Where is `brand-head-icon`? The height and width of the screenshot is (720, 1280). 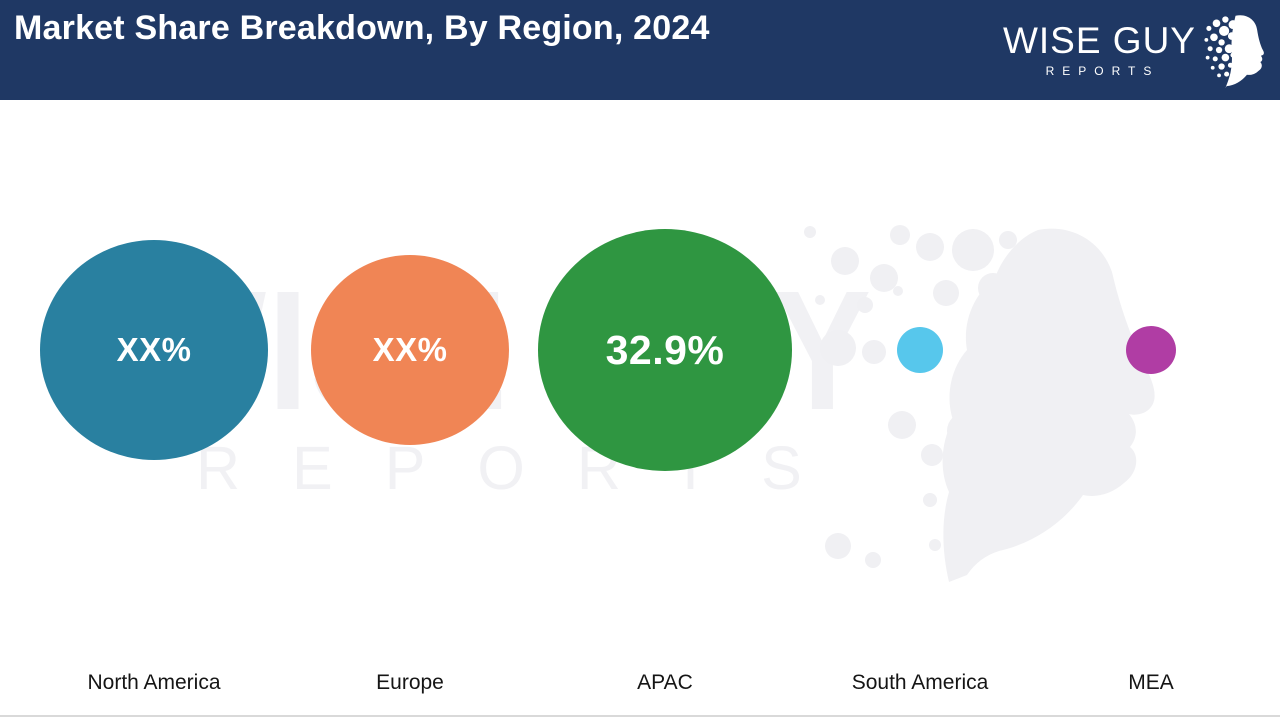 brand-head-icon is located at coordinates (1234, 52).